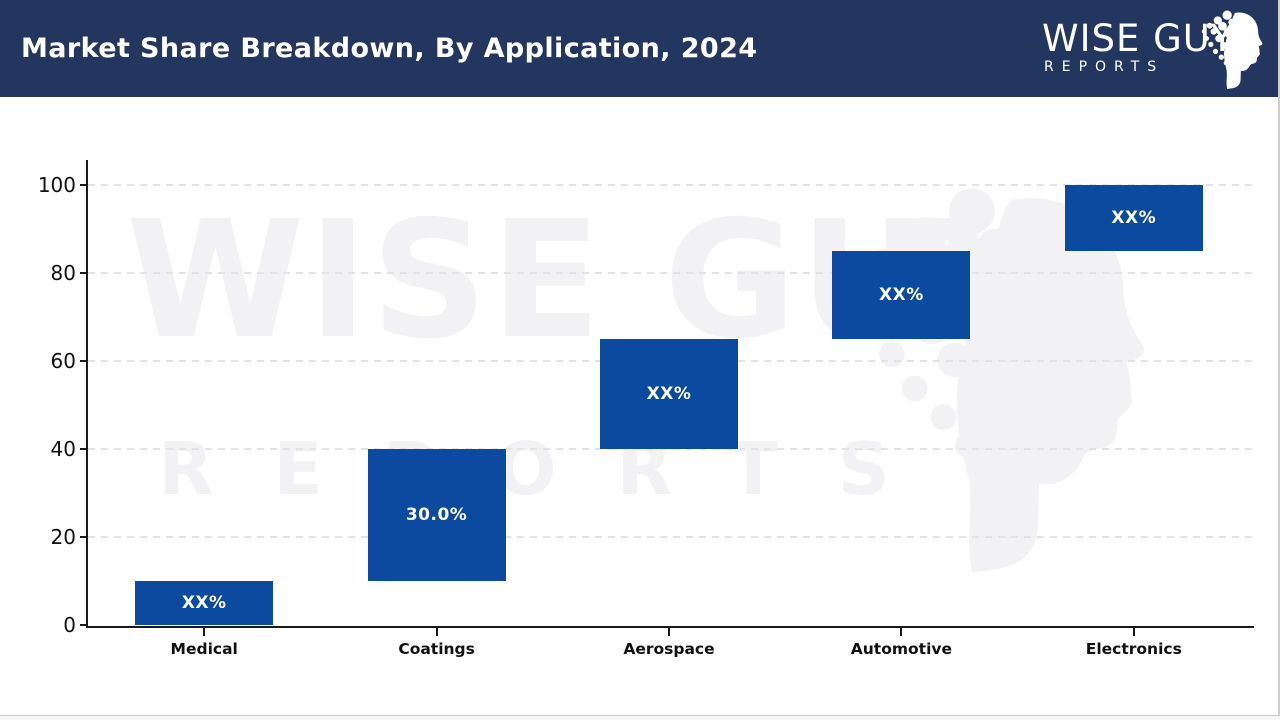  I want to click on x-tick-aerospace, so click(669, 632).